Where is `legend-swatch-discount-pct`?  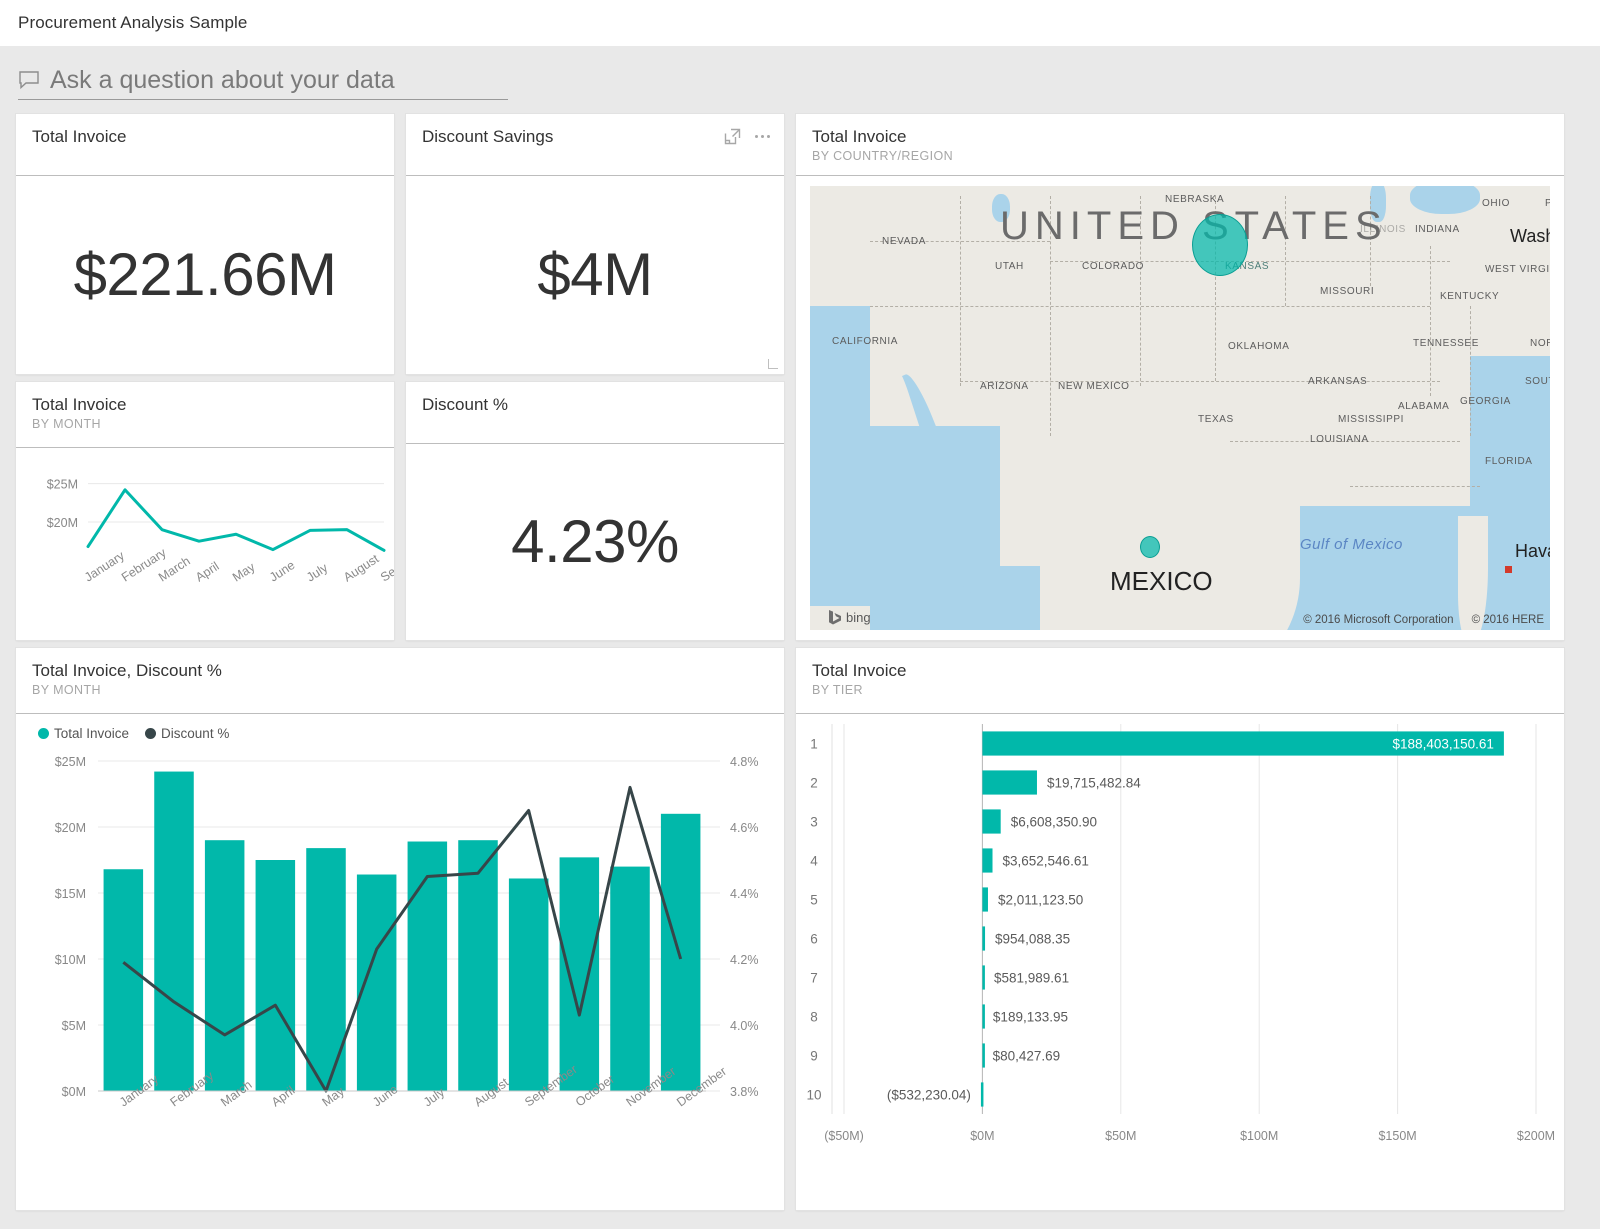
legend-swatch-discount-pct is located at coordinates (151, 733).